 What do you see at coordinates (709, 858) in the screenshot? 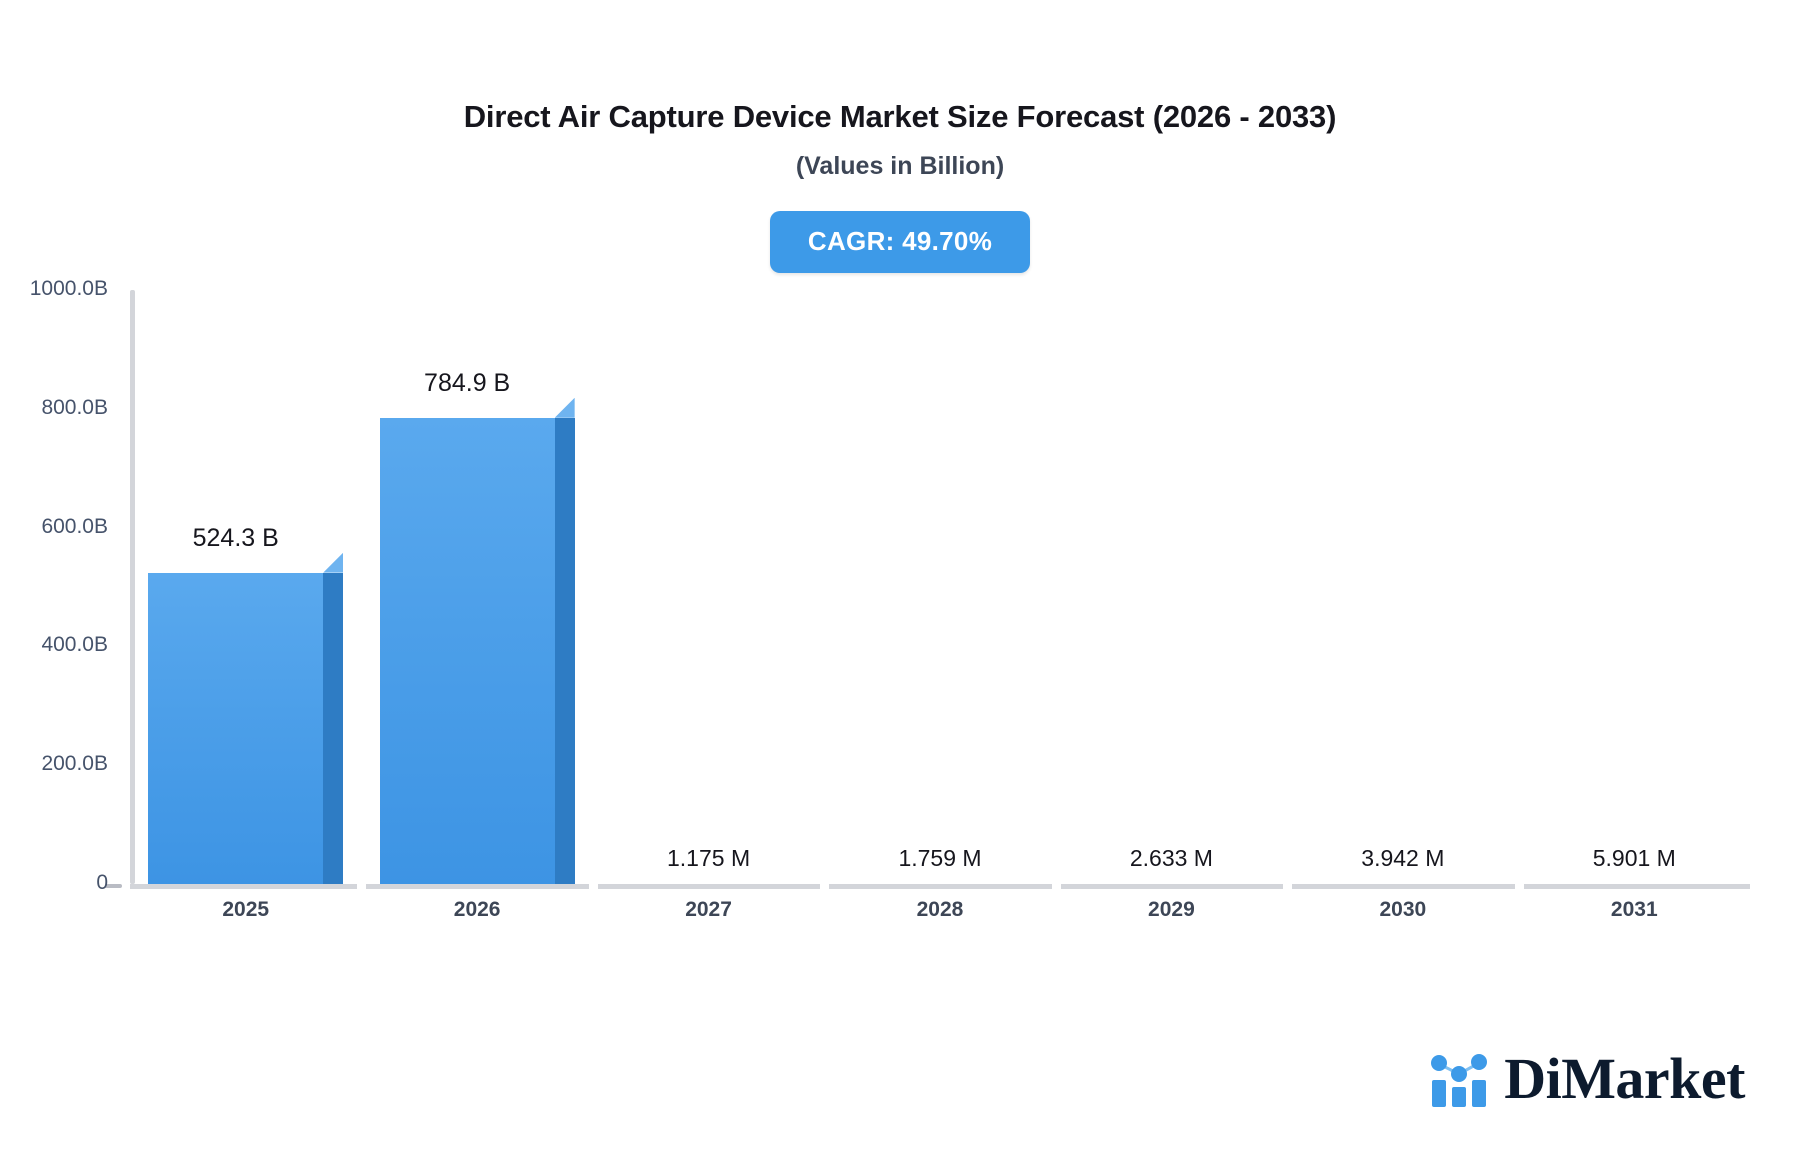
I see `bar-value-label: 1.175 M` at bounding box center [709, 858].